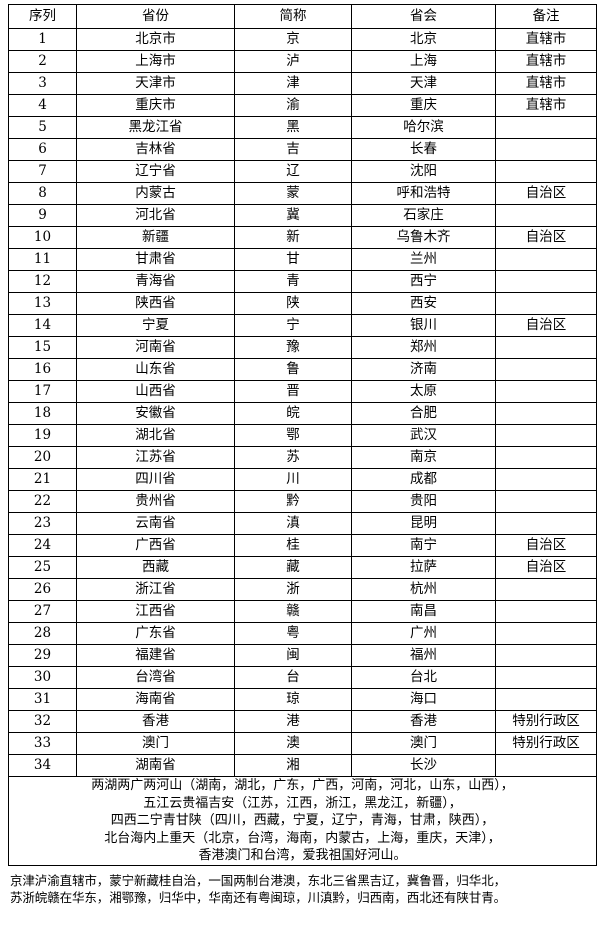 This screenshot has height=930, width=612. I want to click on cell-province: 广东省, so click(155, 633).